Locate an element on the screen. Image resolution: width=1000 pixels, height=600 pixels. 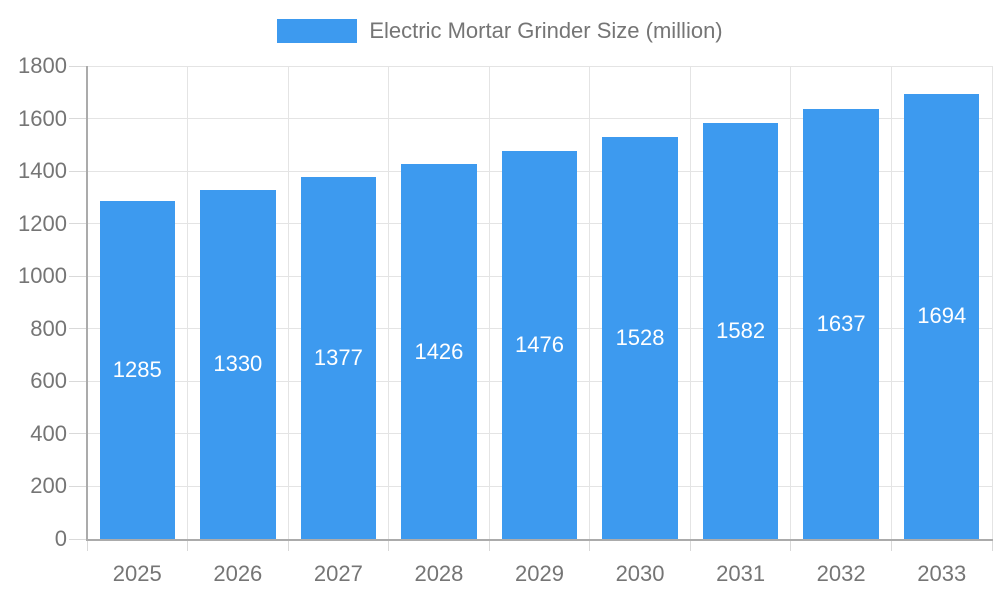
bar-value-label: 1377 is located at coordinates (338, 358).